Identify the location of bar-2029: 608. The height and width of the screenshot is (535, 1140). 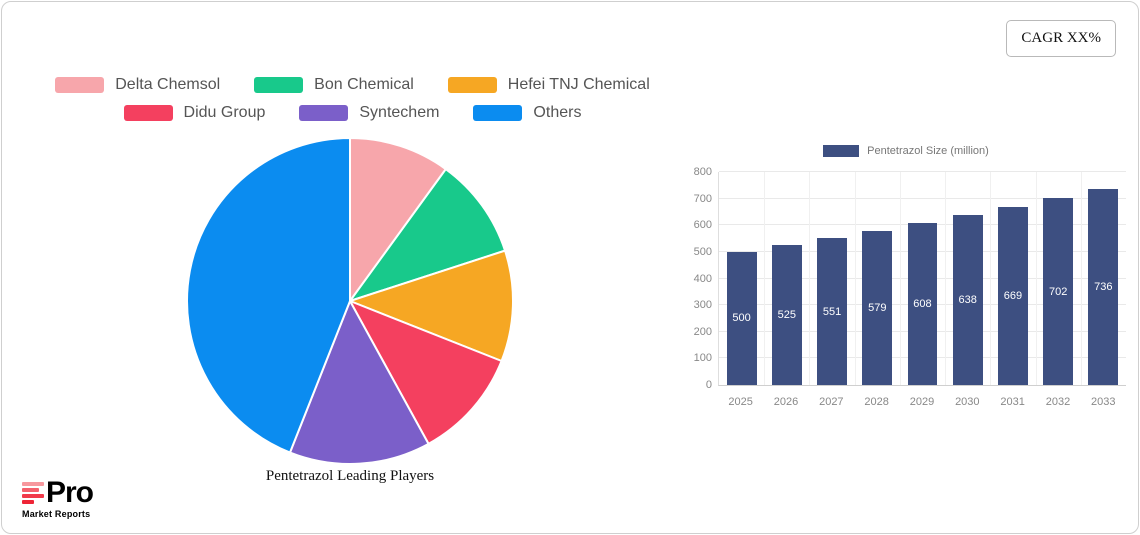
(922, 304).